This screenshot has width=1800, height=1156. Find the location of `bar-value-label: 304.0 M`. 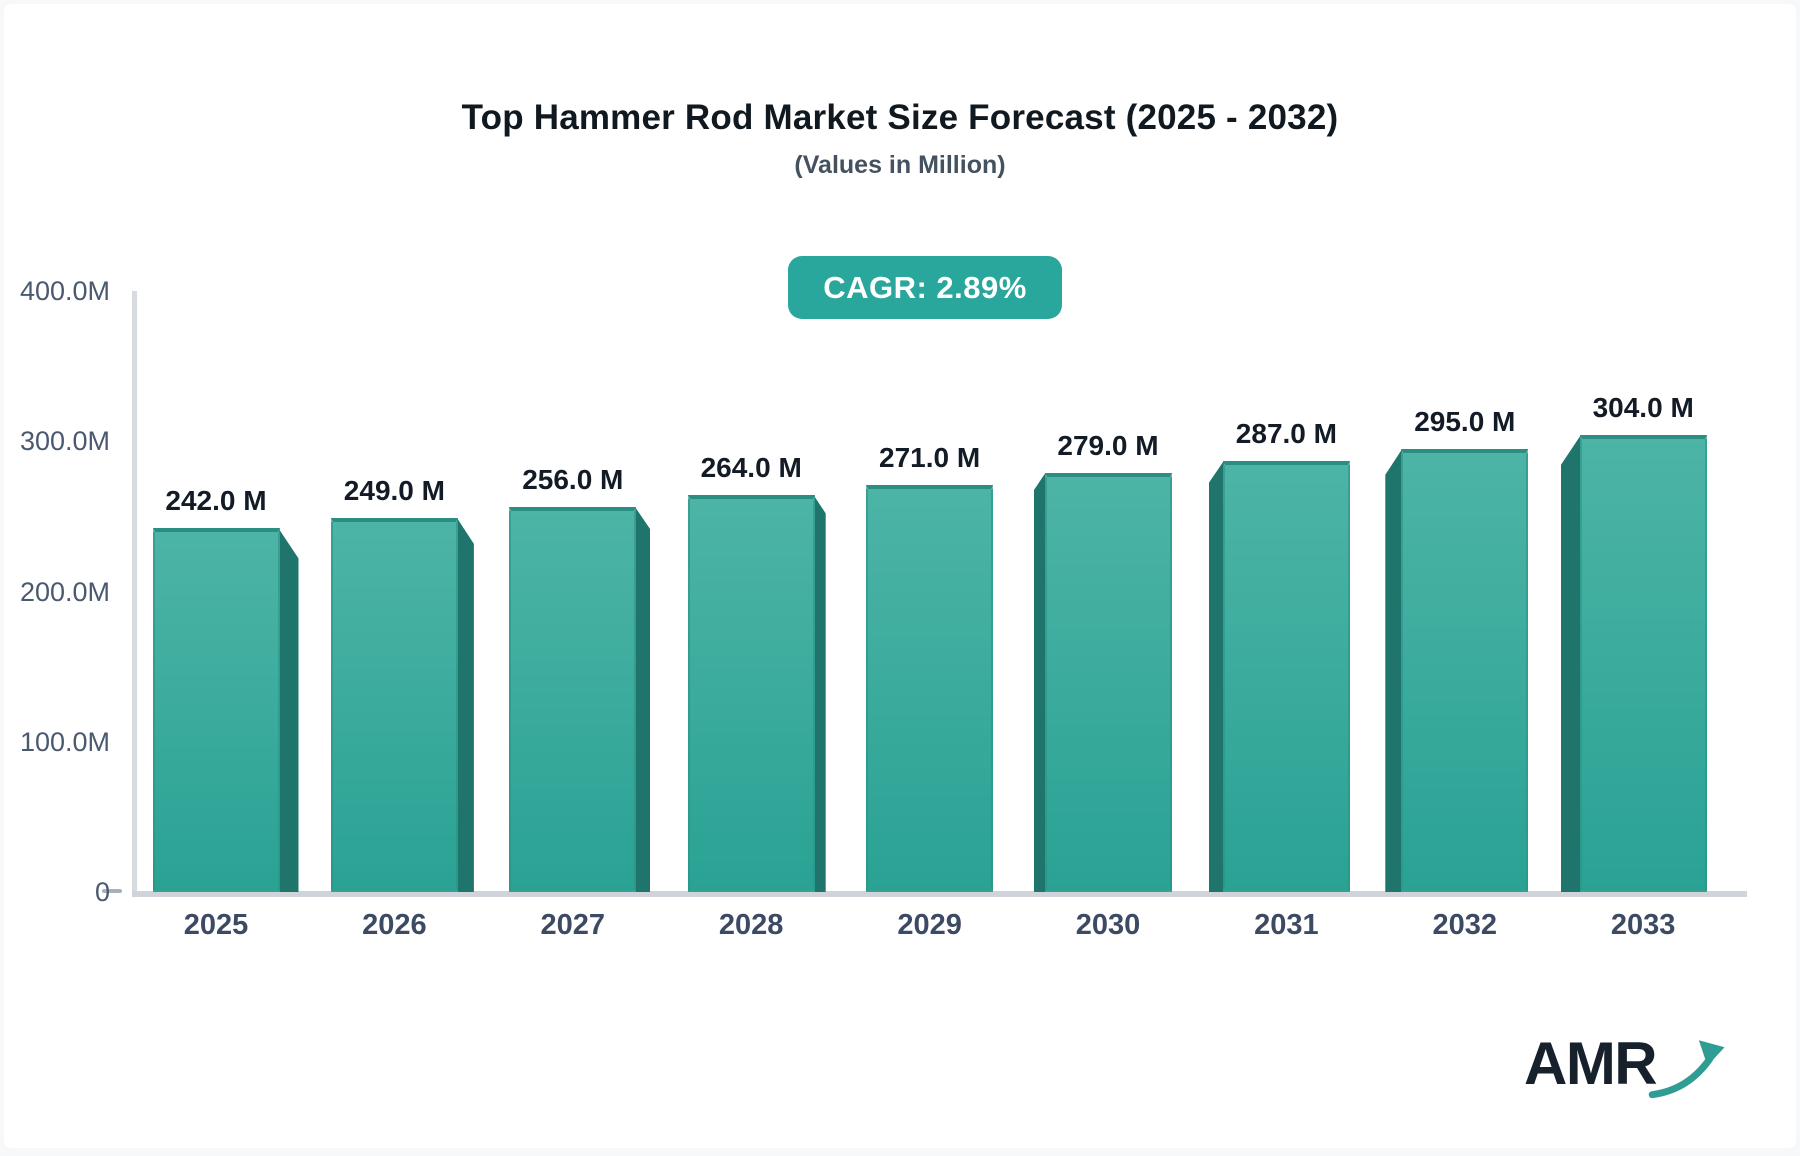

bar-value-label: 304.0 M is located at coordinates (1643, 408).